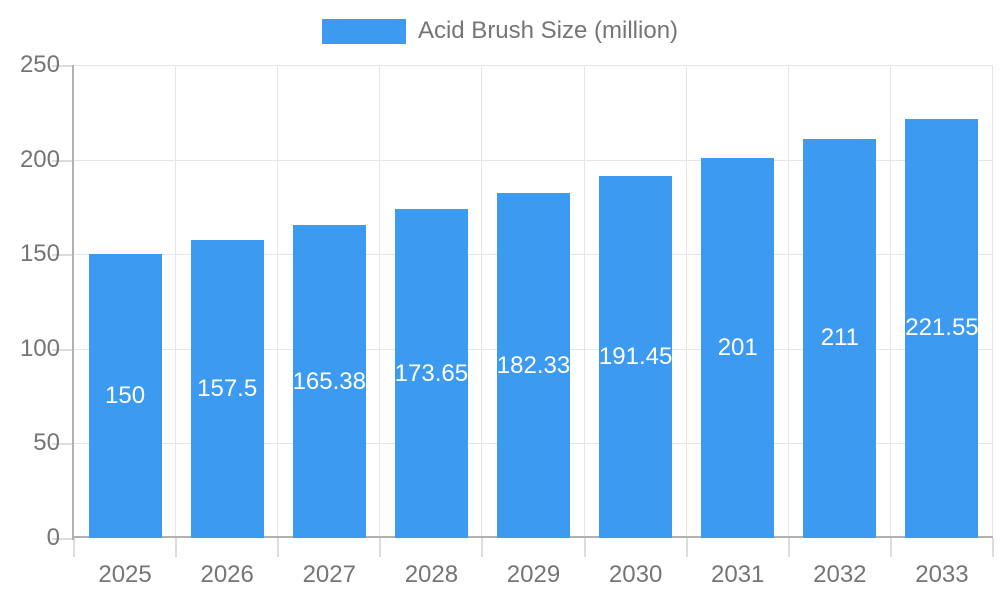  Describe the element at coordinates (329, 574) in the screenshot. I see `x-axis-label: 2027` at that location.